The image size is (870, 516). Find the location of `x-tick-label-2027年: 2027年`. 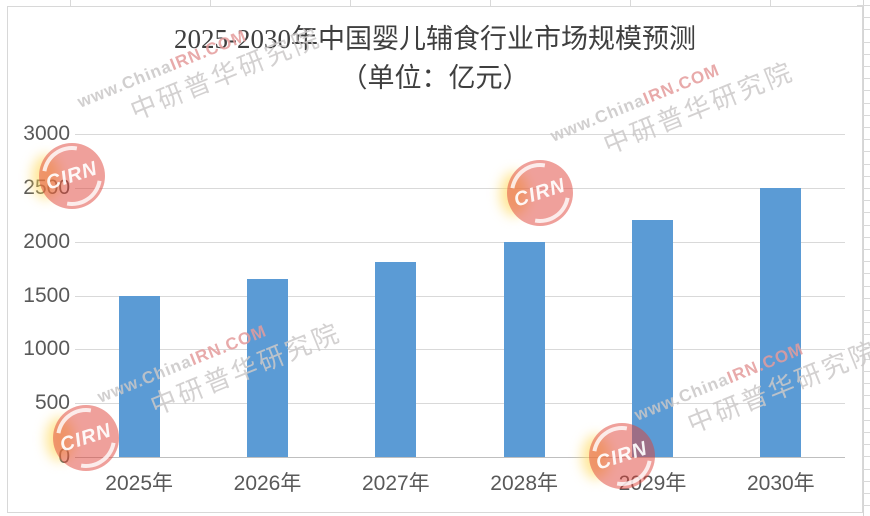

x-tick-label-2027年: 2027年 is located at coordinates (395, 483).